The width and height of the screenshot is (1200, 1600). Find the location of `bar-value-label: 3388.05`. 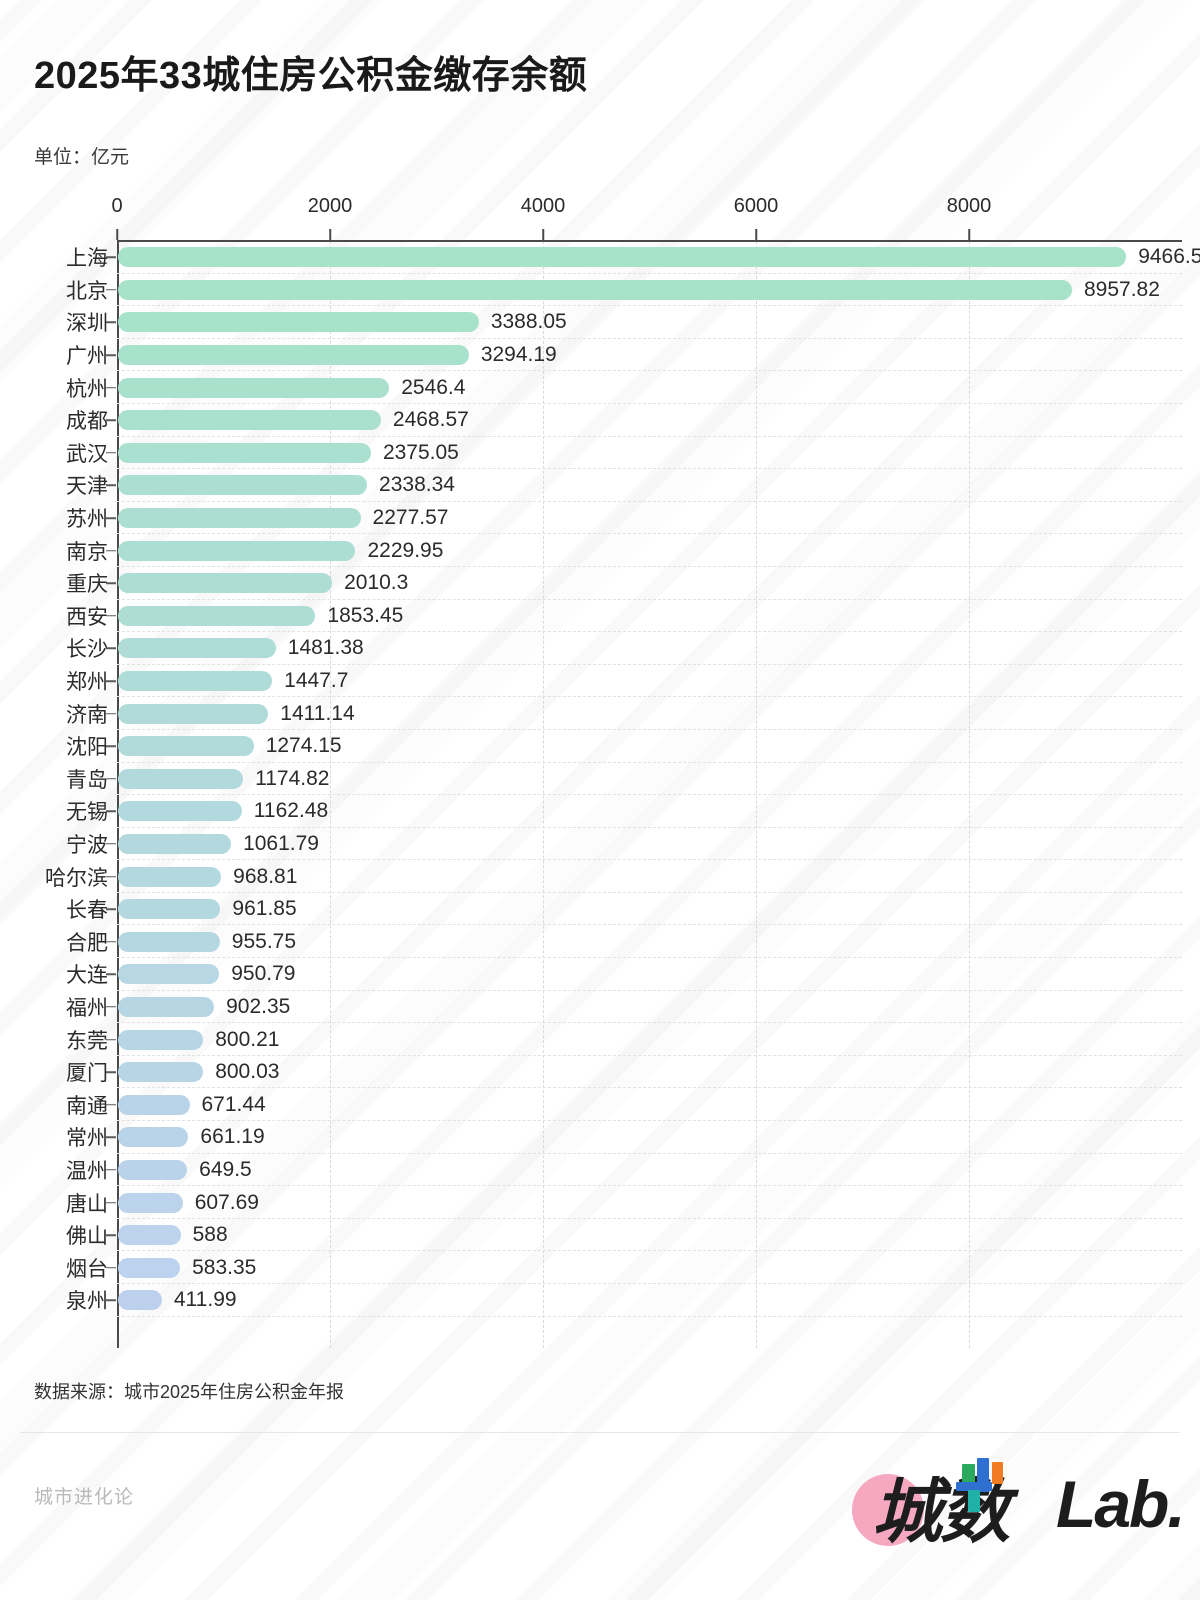

bar-value-label: 3388.05 is located at coordinates (528, 322).